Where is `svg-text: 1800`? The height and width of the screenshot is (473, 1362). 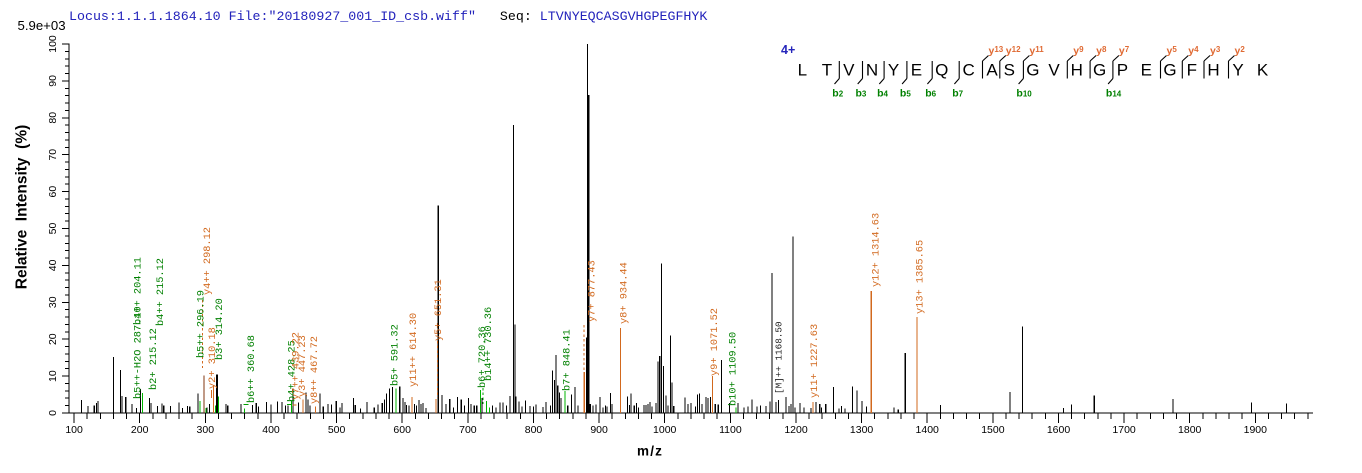 svg-text: 1800 is located at coordinates (1190, 430).